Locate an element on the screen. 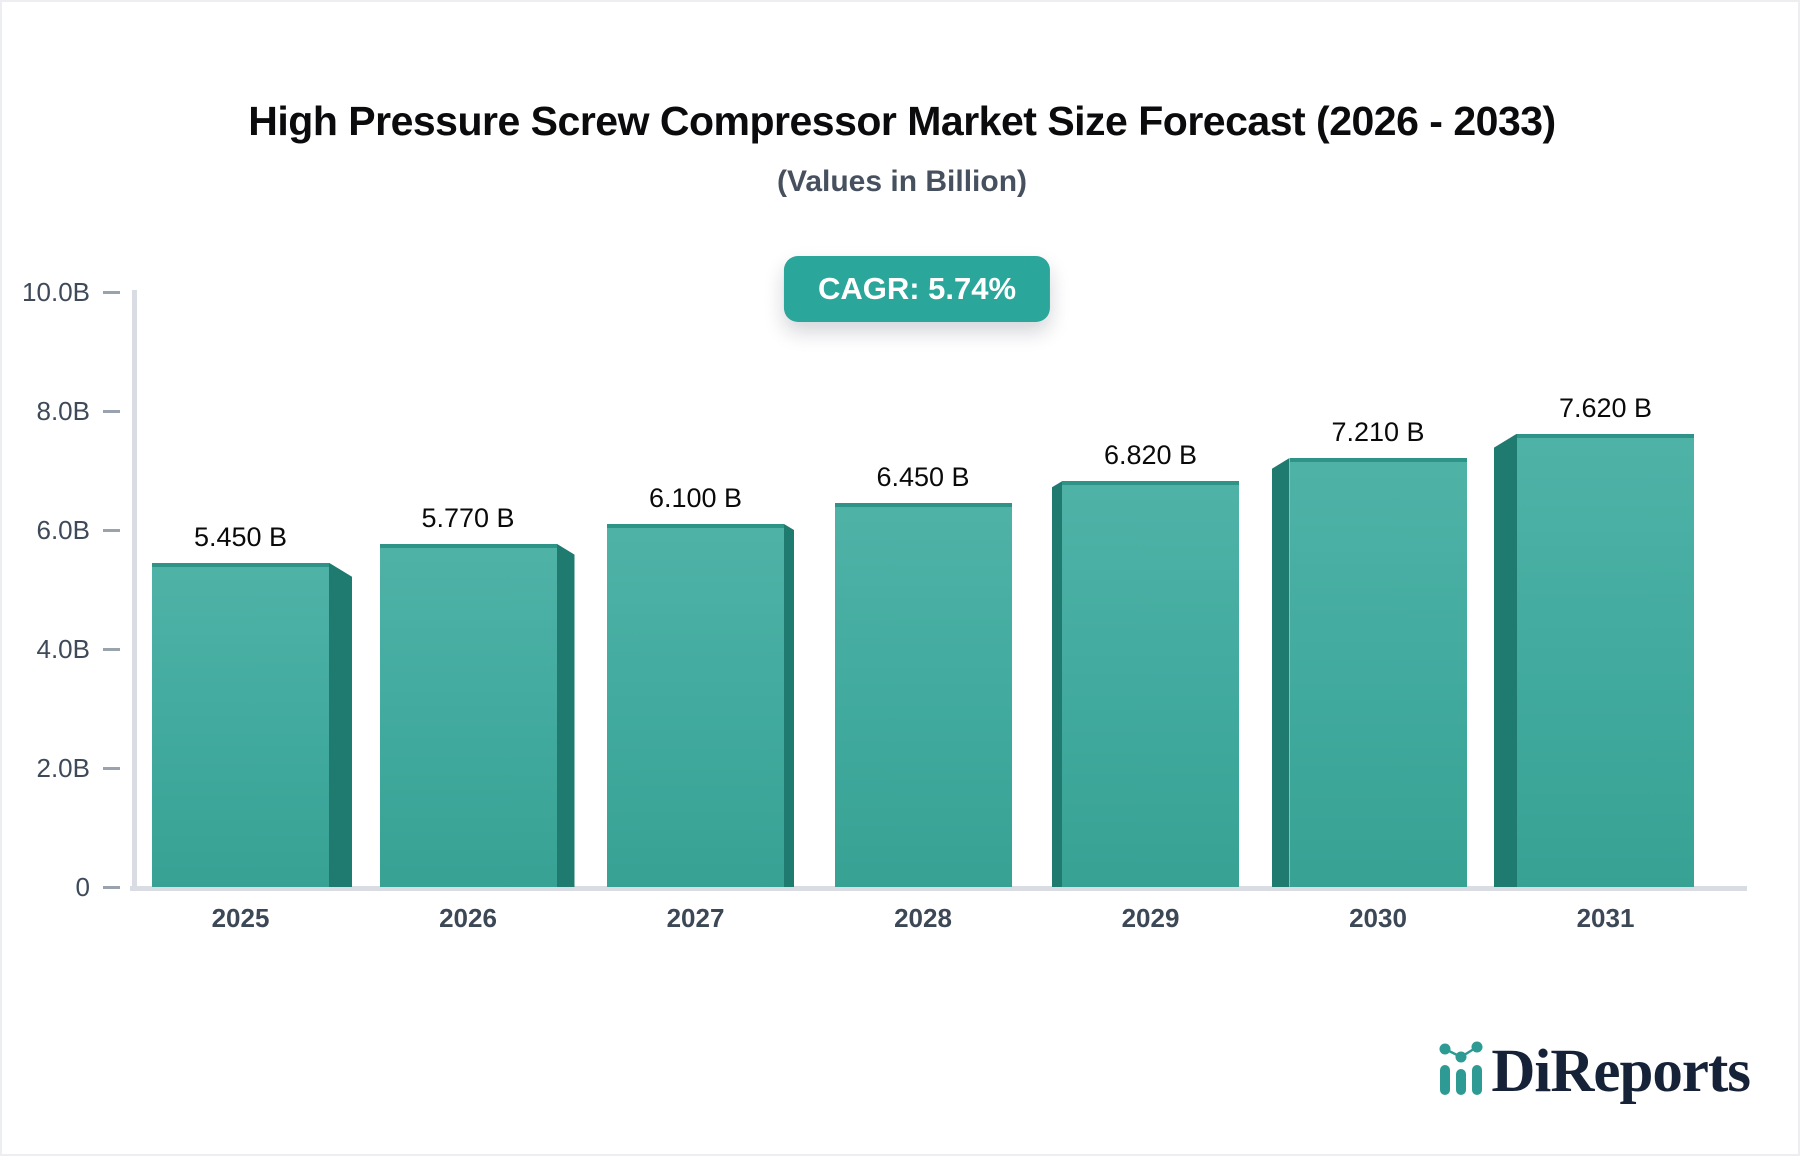  x-axis-label: 2028 is located at coordinates (923, 918).